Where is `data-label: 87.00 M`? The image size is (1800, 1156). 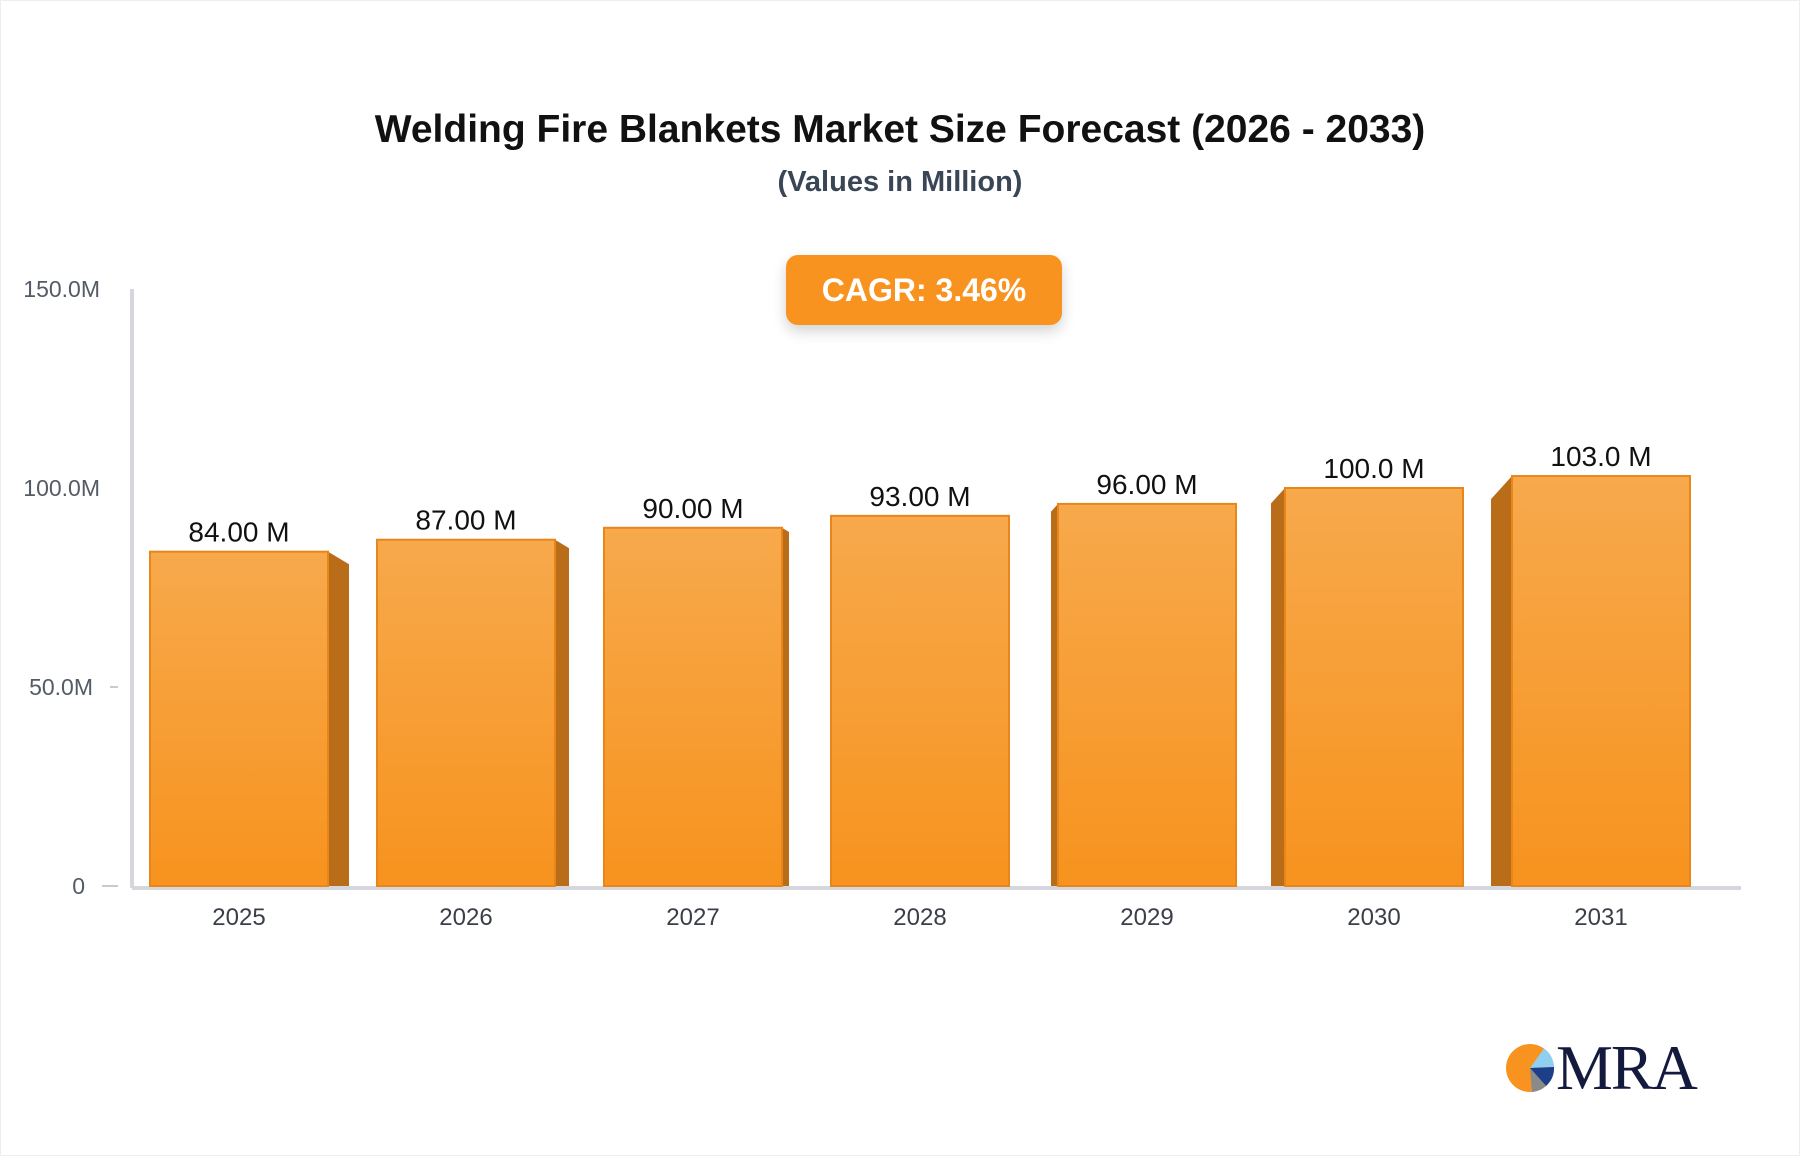 data-label: 87.00 M is located at coordinates (465, 520).